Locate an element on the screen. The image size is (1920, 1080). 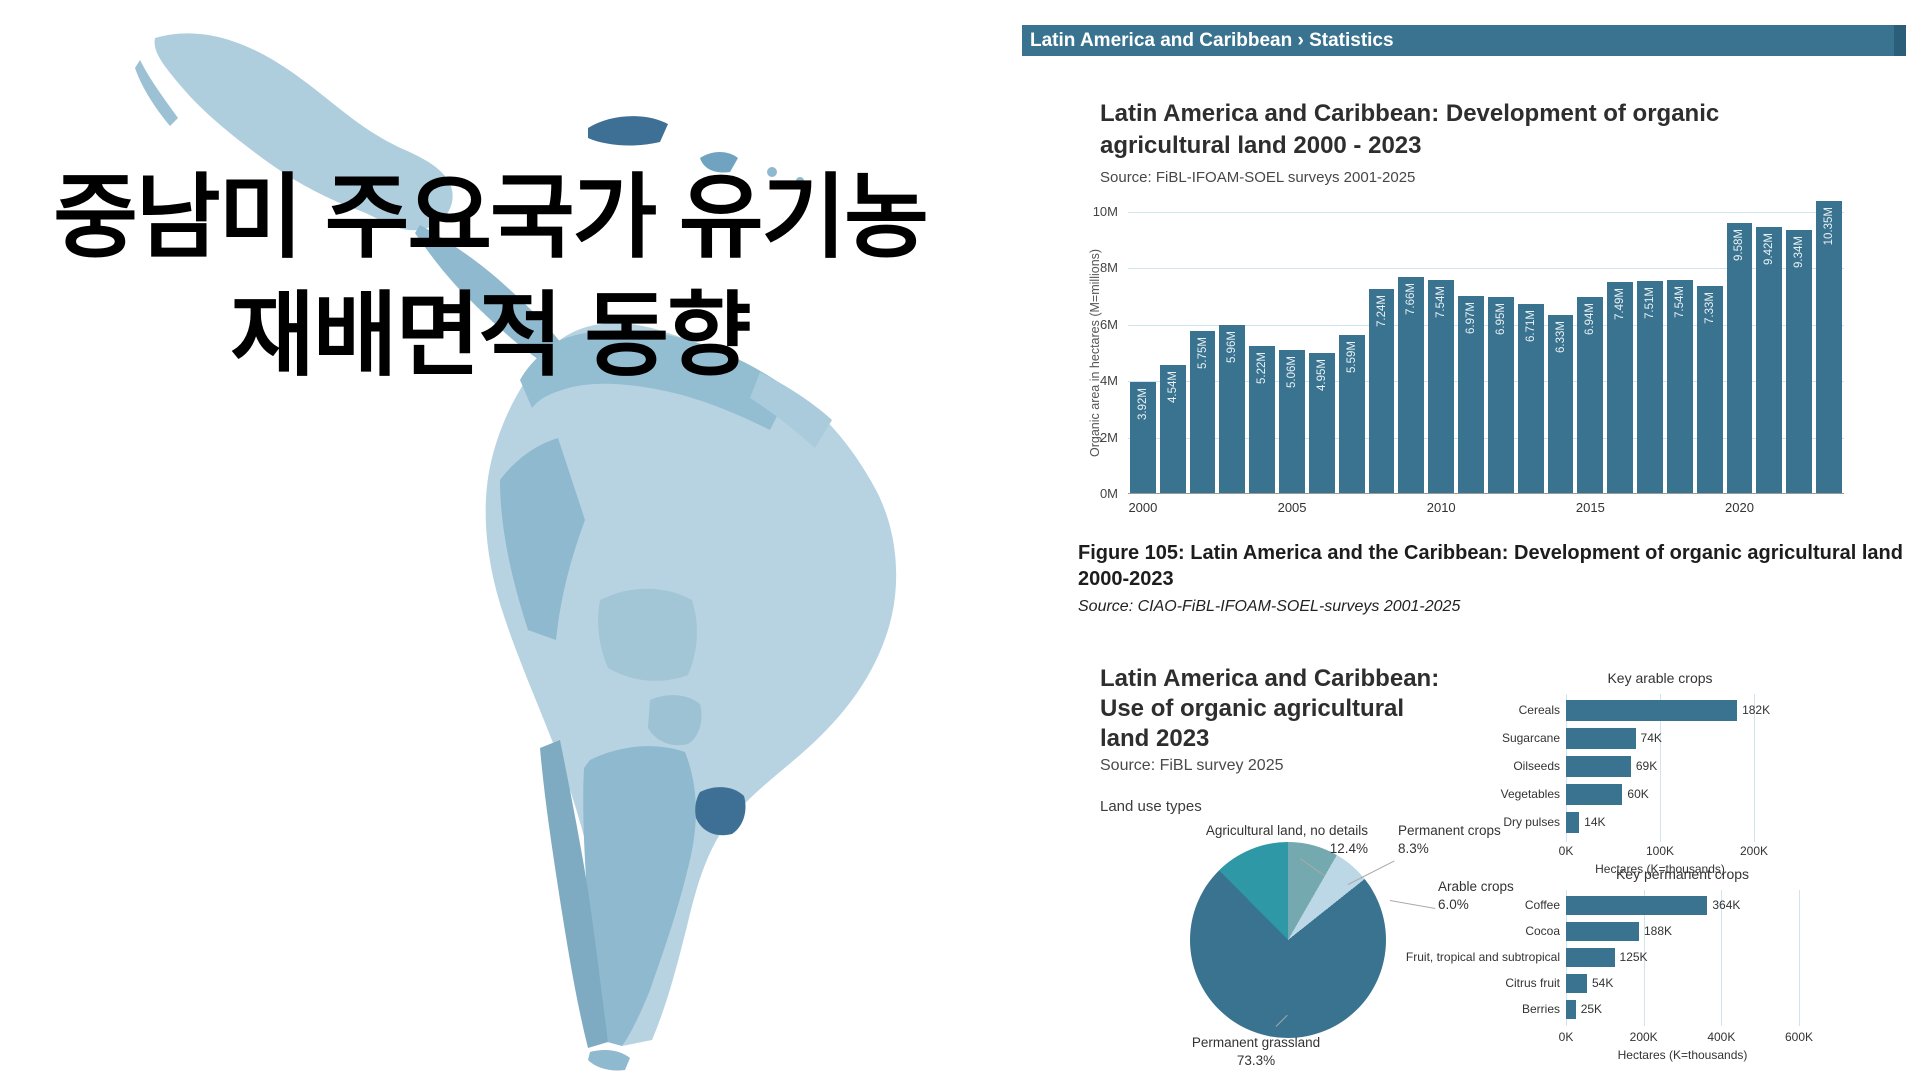
map-region-chile is located at coordinates (574, 894).